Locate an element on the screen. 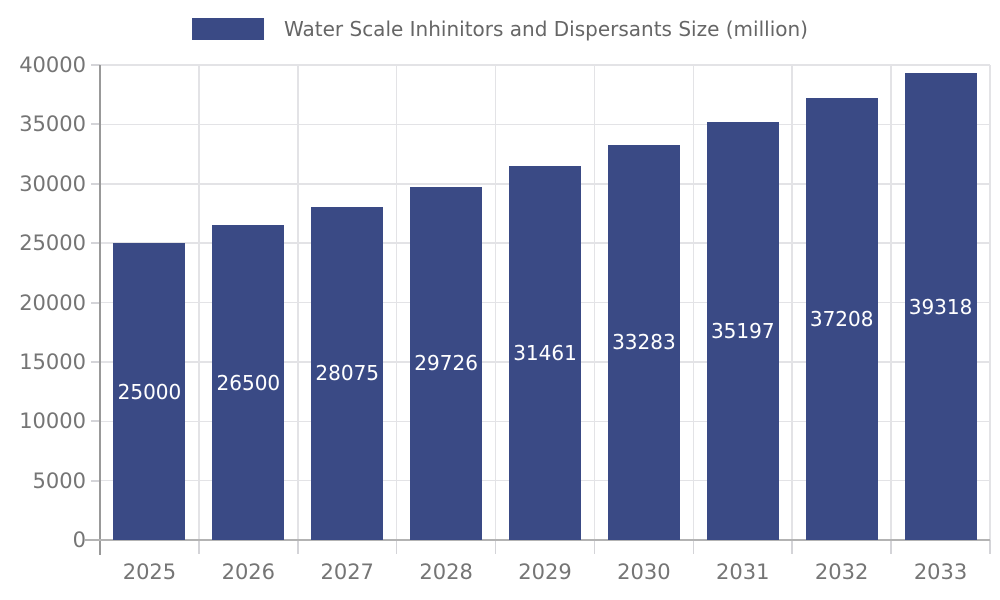  x-axis-label: 2027 is located at coordinates (347, 572).